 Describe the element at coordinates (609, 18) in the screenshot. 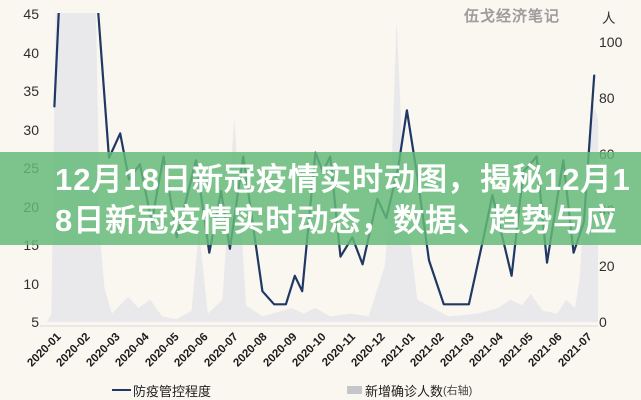

I see `right-axis-unit-label: 人` at that location.